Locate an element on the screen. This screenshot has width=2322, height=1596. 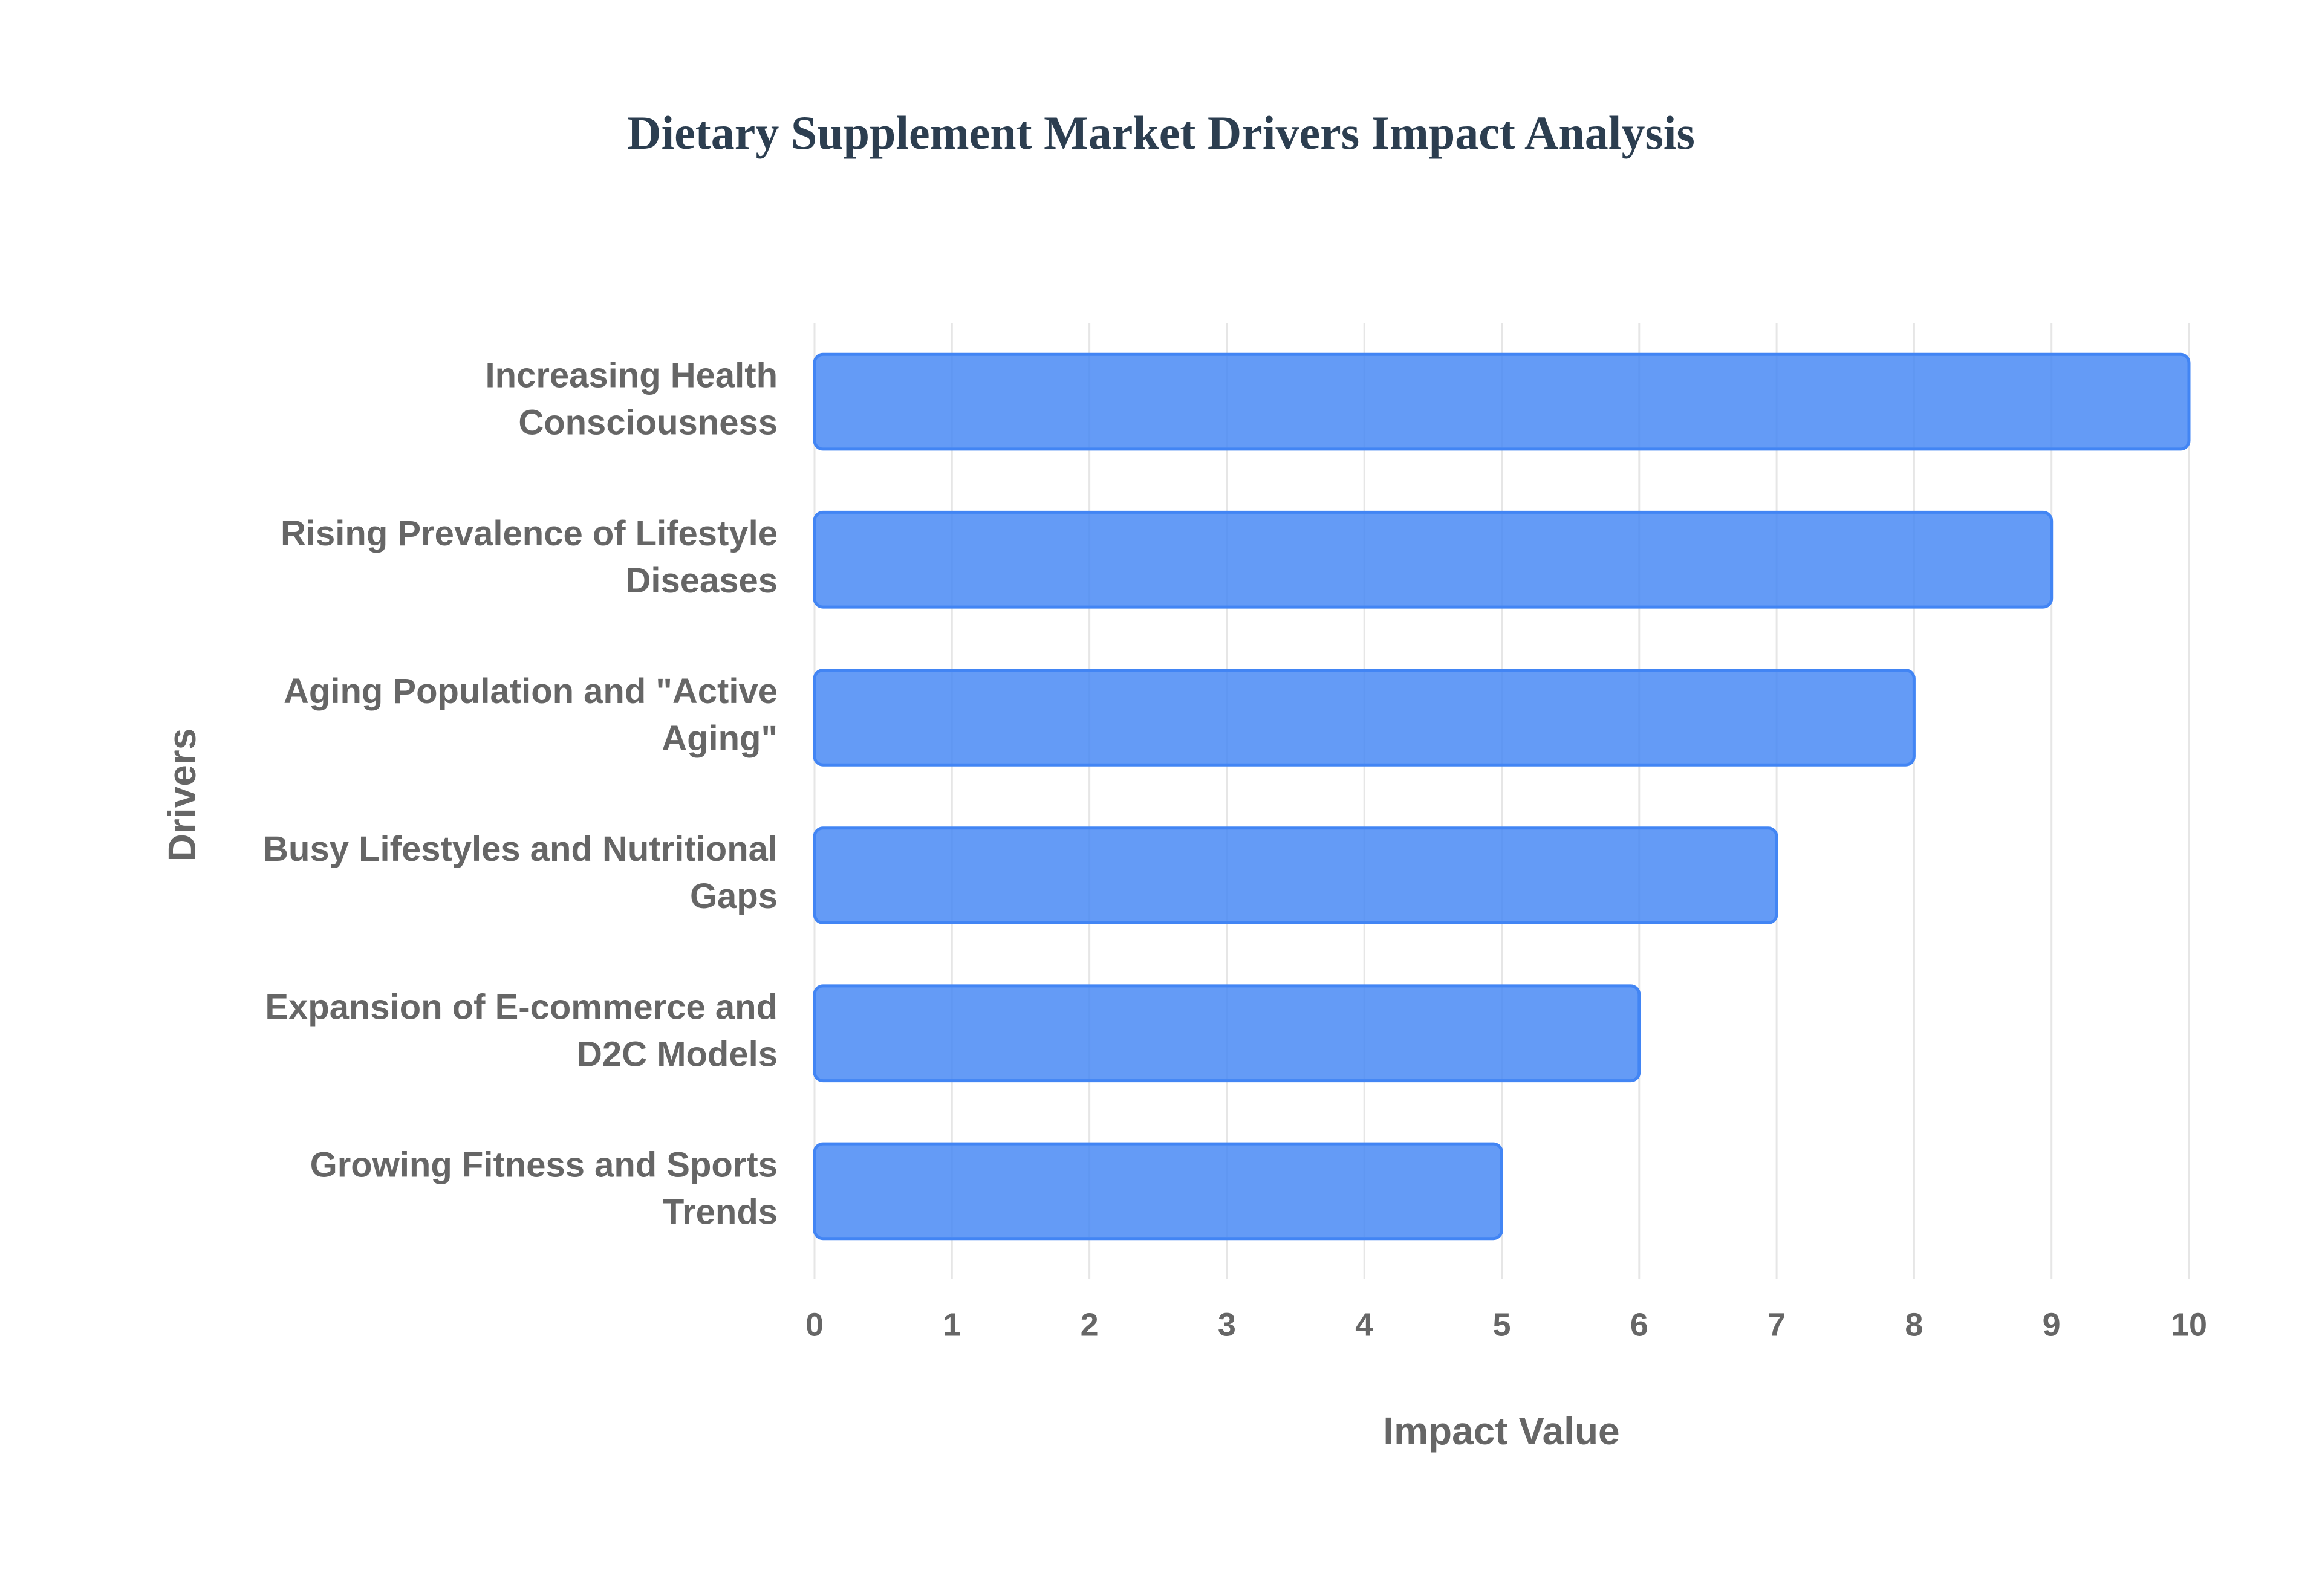
x-tick-label: 7 is located at coordinates (1777, 1324).